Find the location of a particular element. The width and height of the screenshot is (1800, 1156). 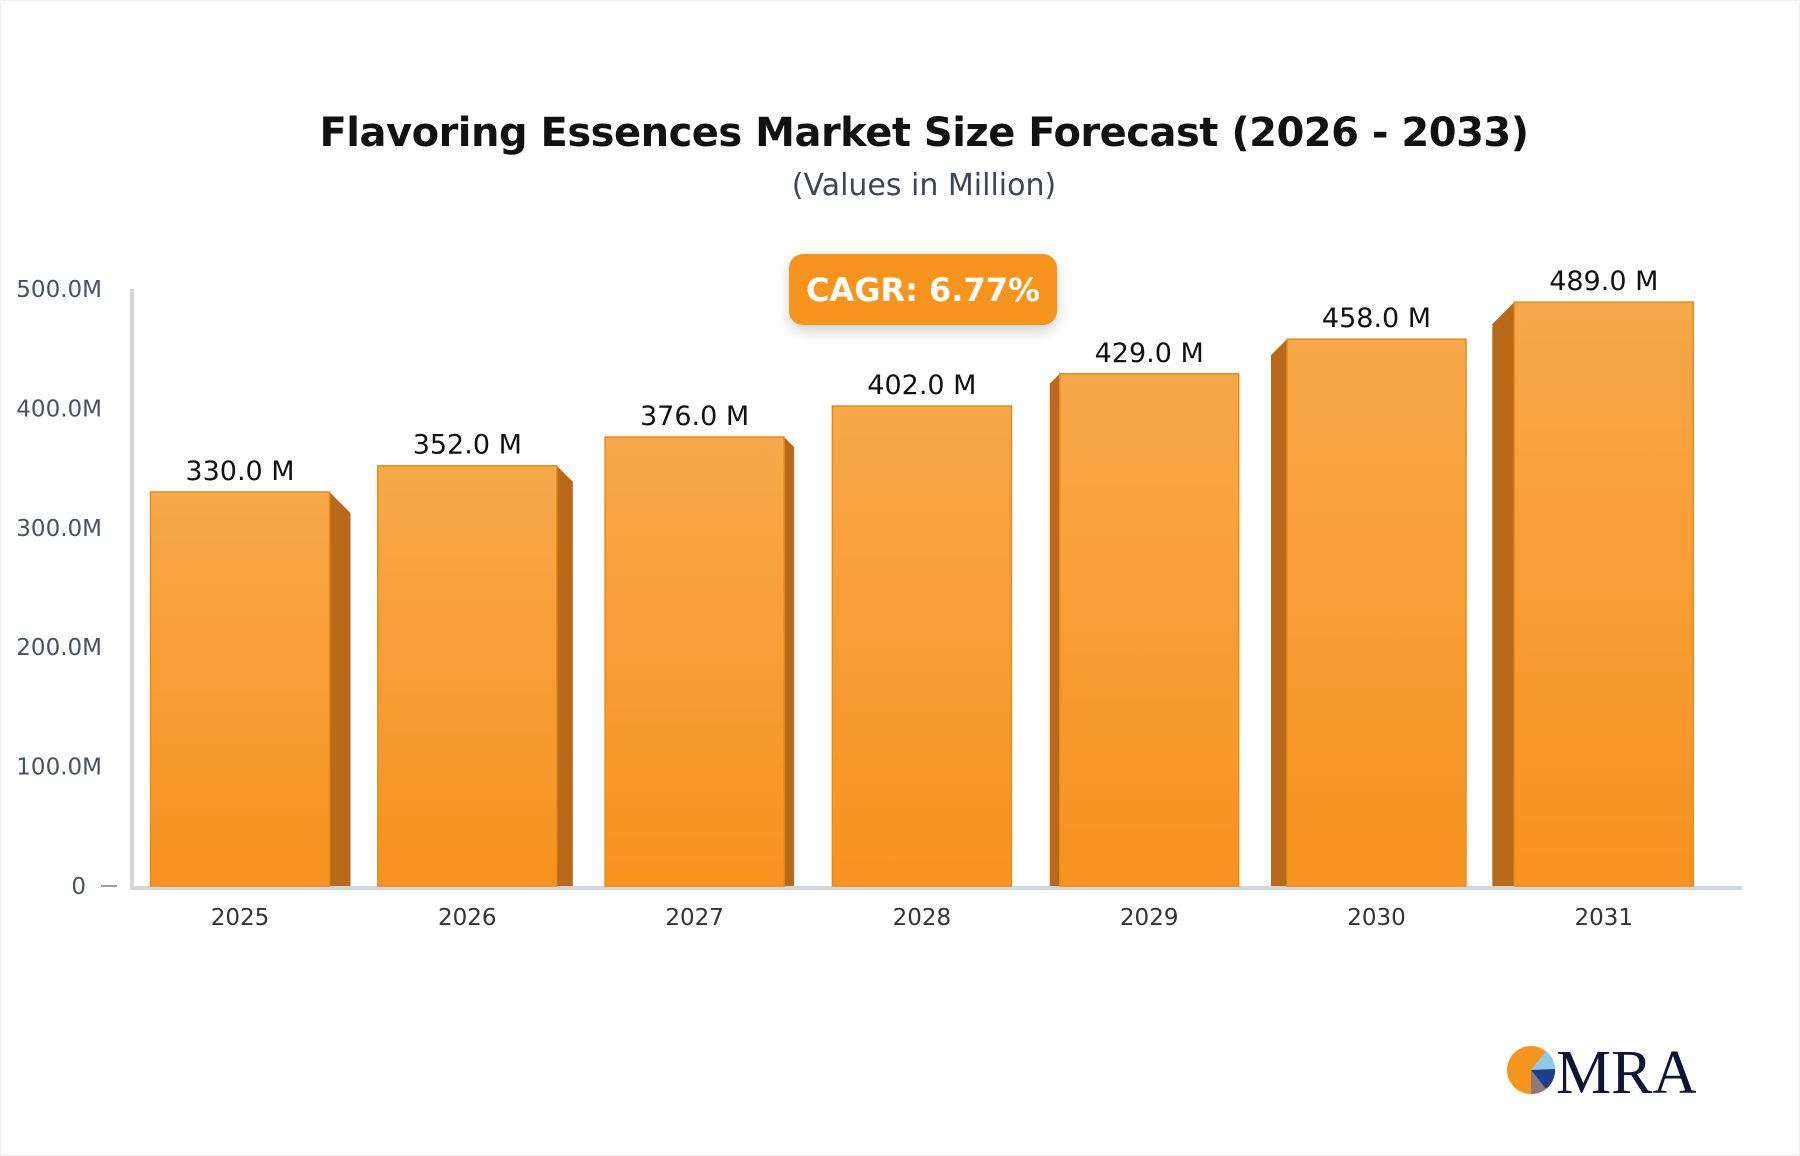

x-tick-label: 2031 is located at coordinates (1604, 918).